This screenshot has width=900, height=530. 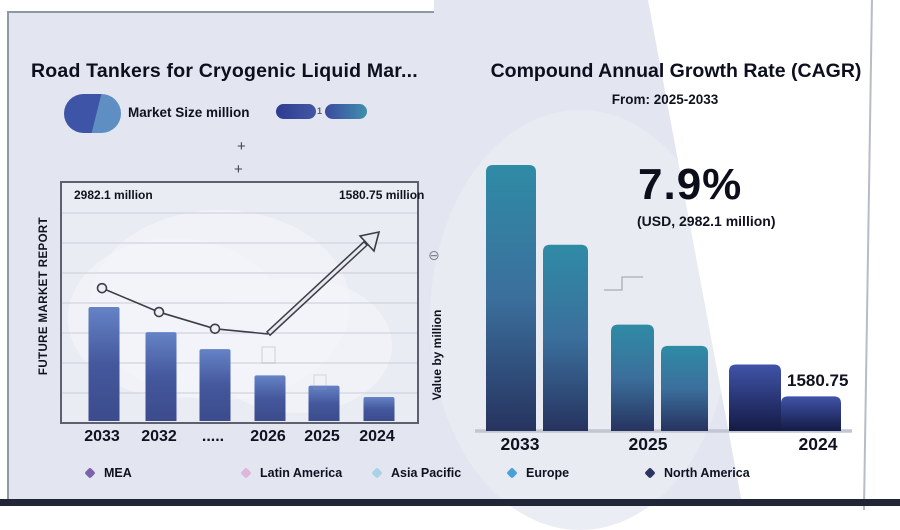 What do you see at coordinates (706, 221) in the screenshot?
I see `cagr-detail: (USD, 2982.1 million)` at bounding box center [706, 221].